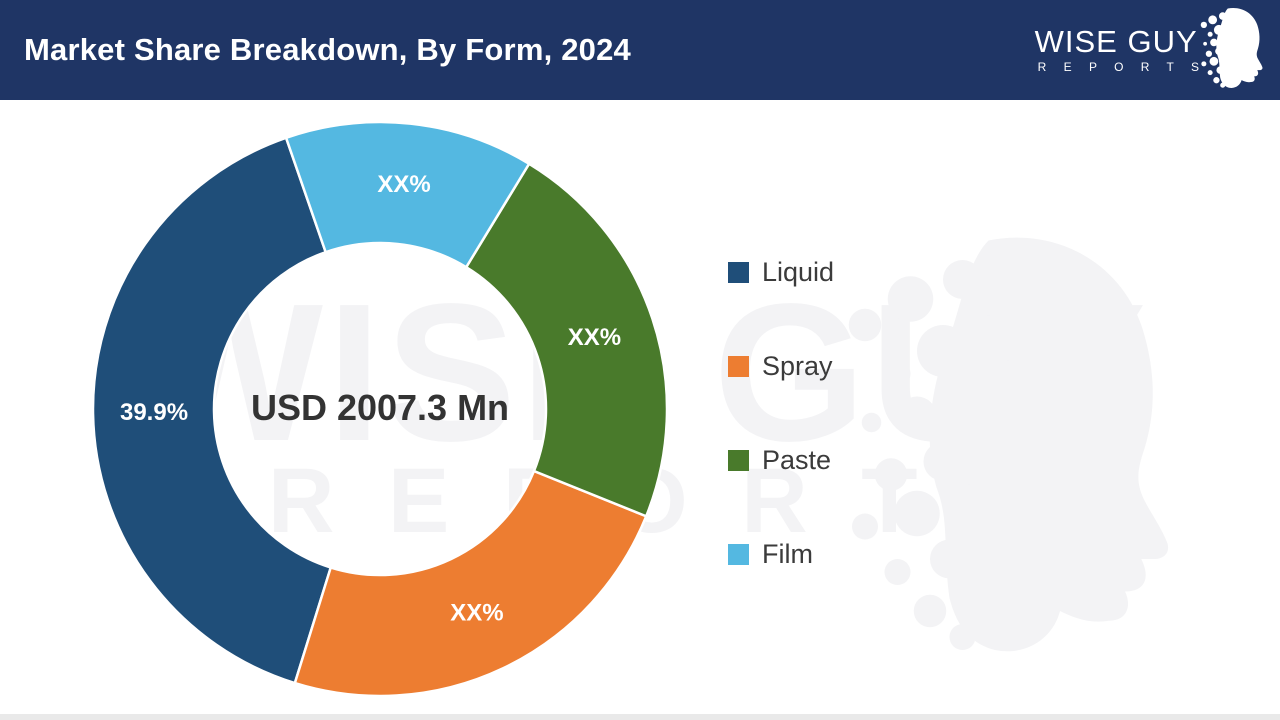 The image size is (1280, 720). Describe the element at coordinates (738, 366) in the screenshot. I see `legend-swatch-spray` at that location.